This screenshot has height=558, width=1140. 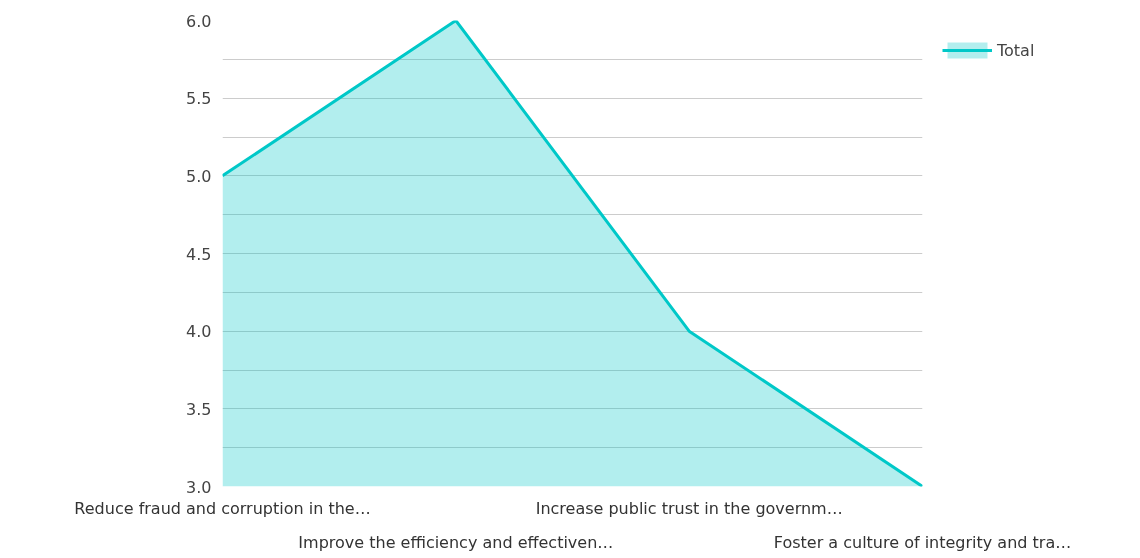 What do you see at coordinates (199, 21) in the screenshot?
I see `y-tick-label: 6.0` at bounding box center [199, 21].